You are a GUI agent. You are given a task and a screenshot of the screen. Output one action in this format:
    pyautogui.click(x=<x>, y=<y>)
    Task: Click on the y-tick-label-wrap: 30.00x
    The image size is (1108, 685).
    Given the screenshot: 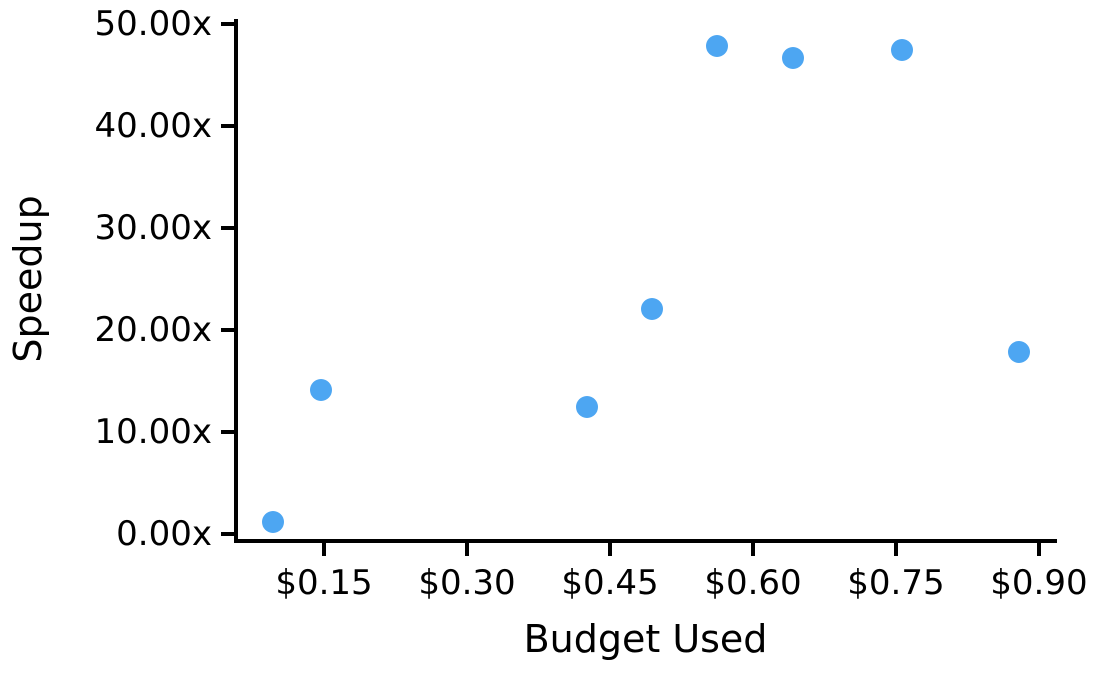 What is the action you would take?
    pyautogui.click(x=106, y=228)
    